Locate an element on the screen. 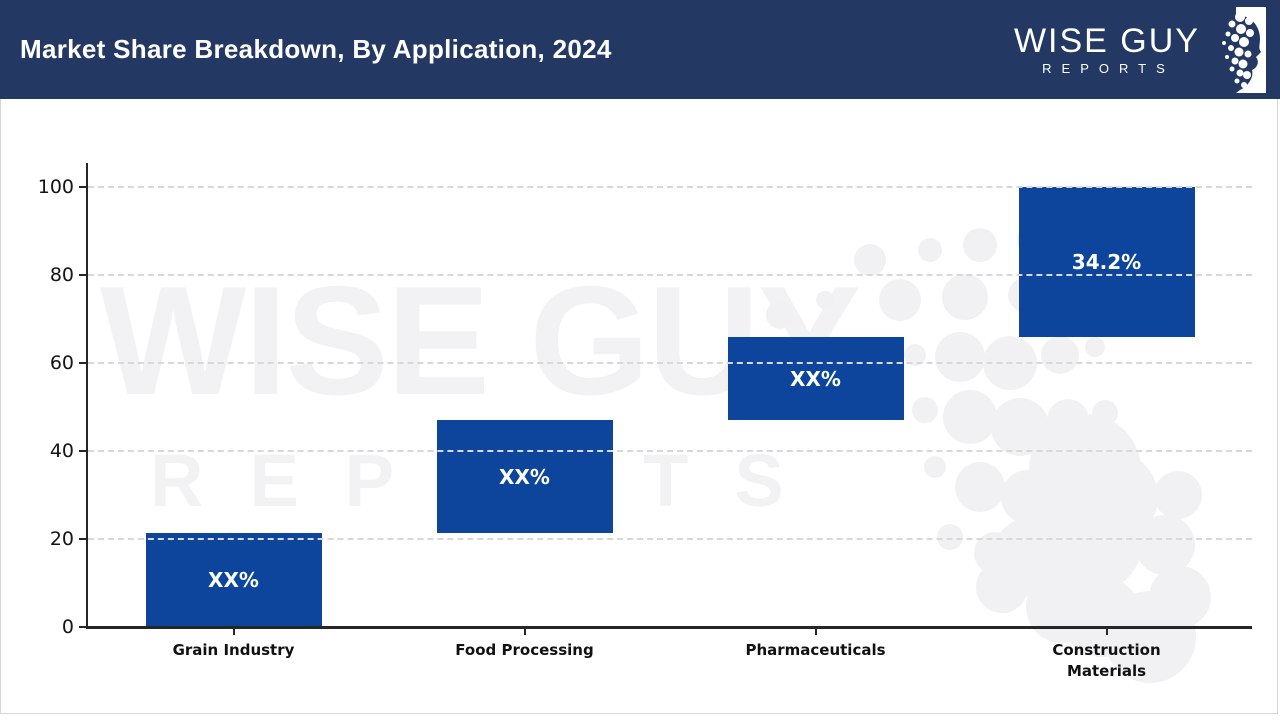 The image size is (1280, 720). category-label-3: Construction Materials is located at coordinates (1106, 660).